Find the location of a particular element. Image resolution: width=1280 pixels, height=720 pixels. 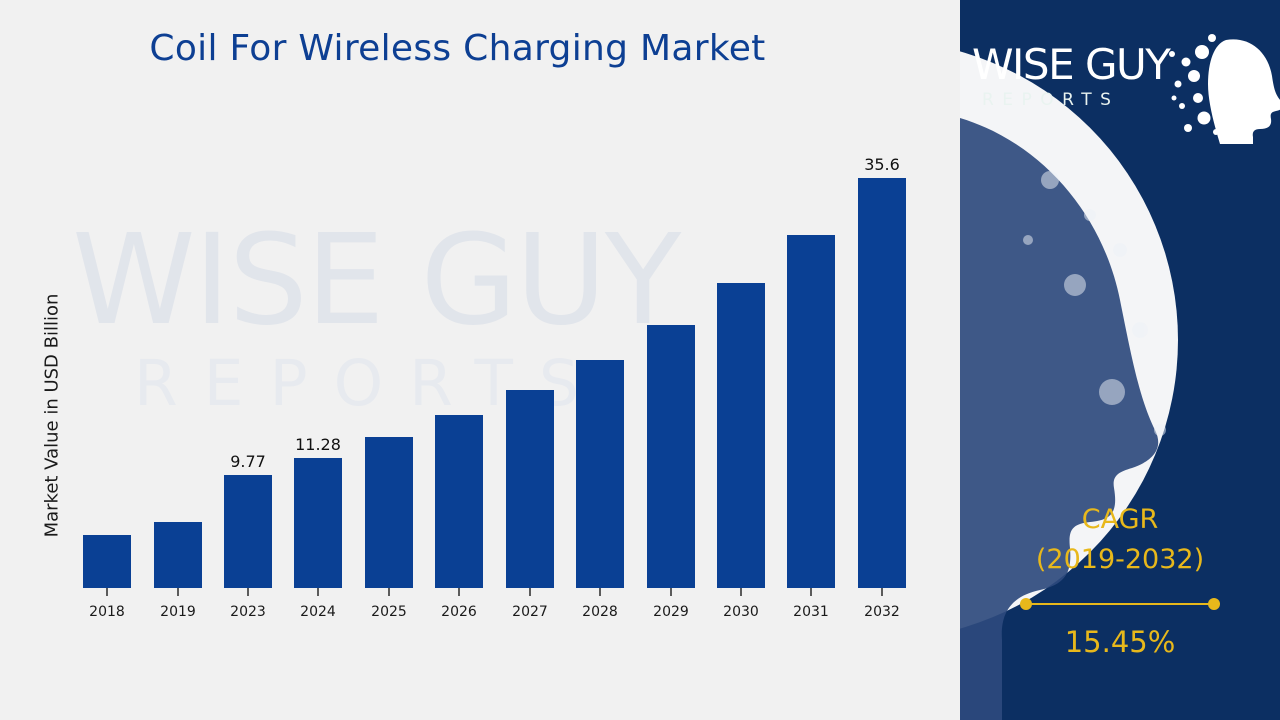

bar-group: 2026 is located at coordinates (459, 385).